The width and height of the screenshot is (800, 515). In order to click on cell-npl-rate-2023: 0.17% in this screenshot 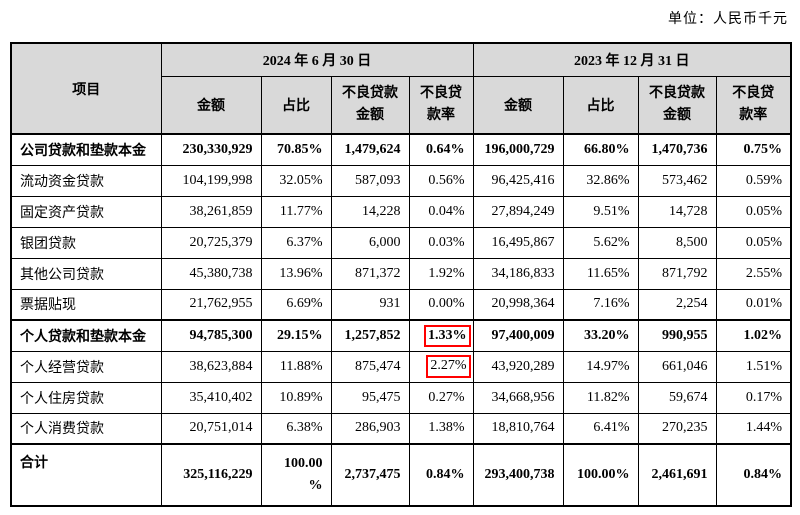, I will do `click(753, 397)`.